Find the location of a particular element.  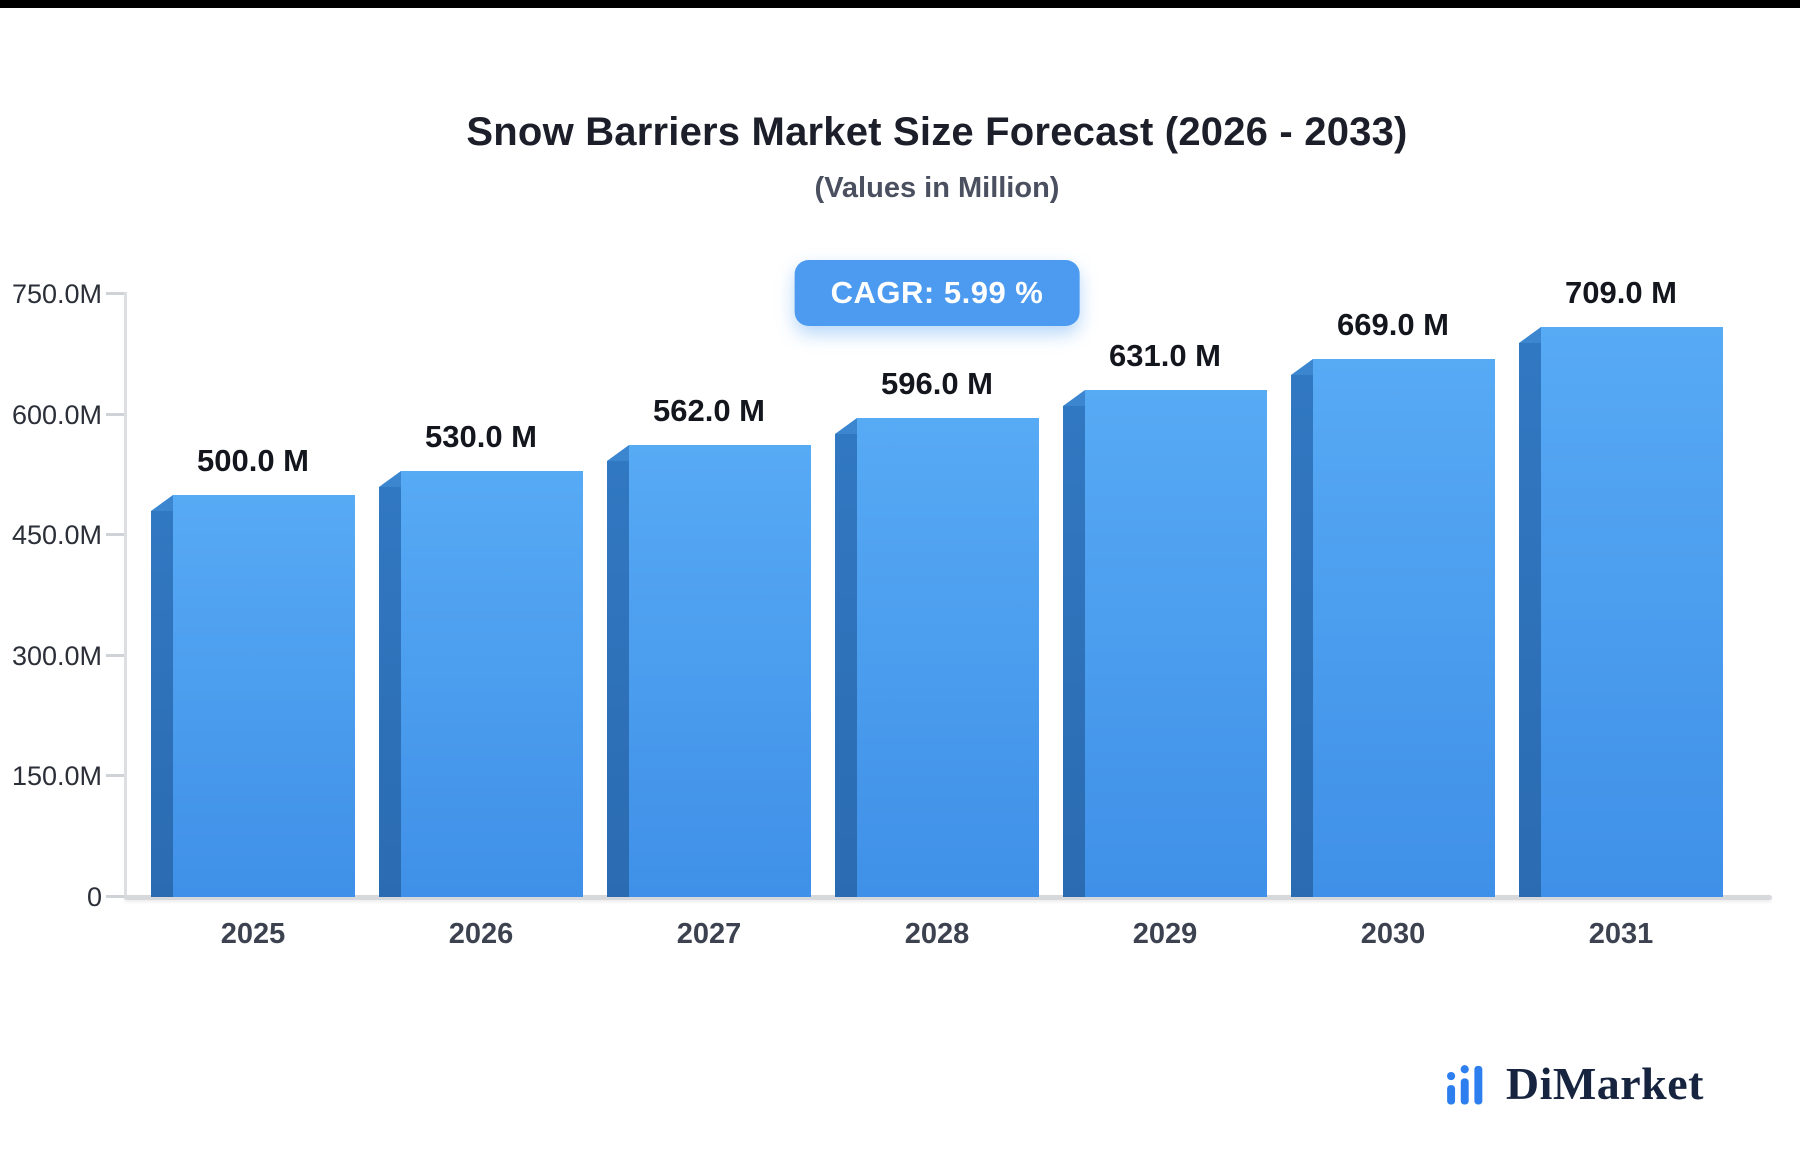

cagr-label: CAGR: 5.99 % is located at coordinates (937, 292).